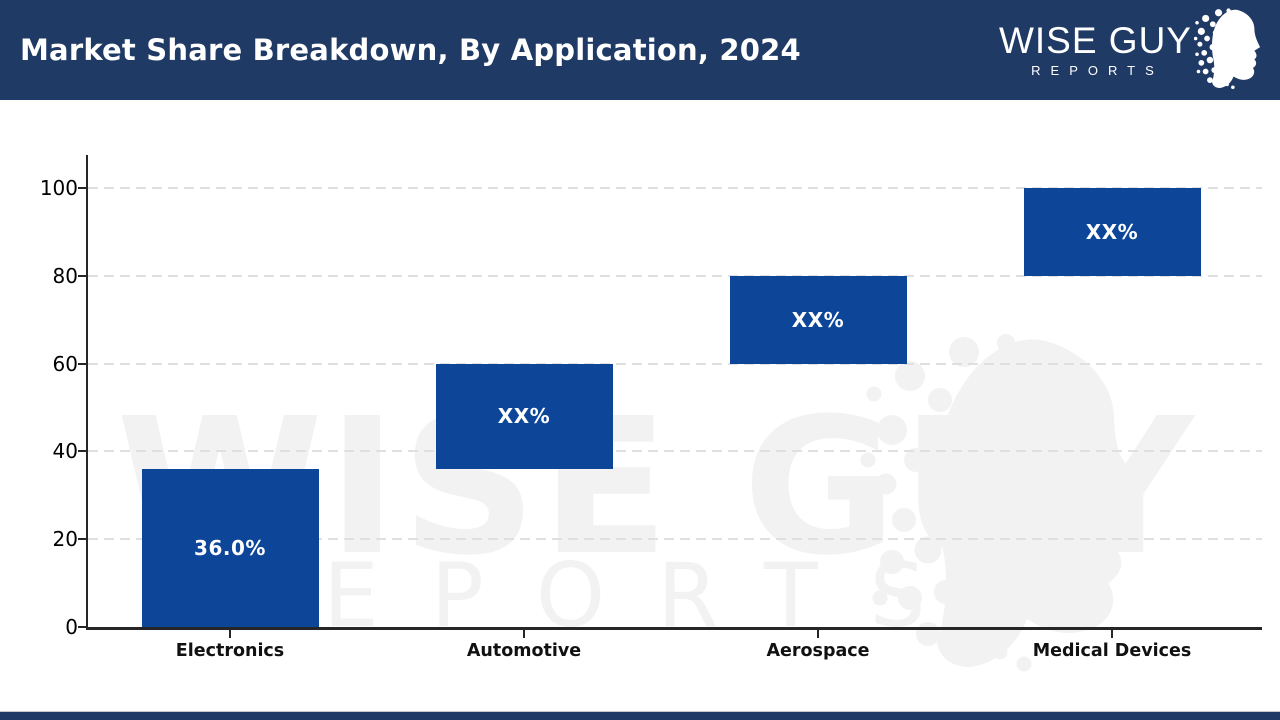 The image size is (1280, 720). Describe the element at coordinates (65, 451) in the screenshot. I see `y-axis-tick-label: 40` at that location.